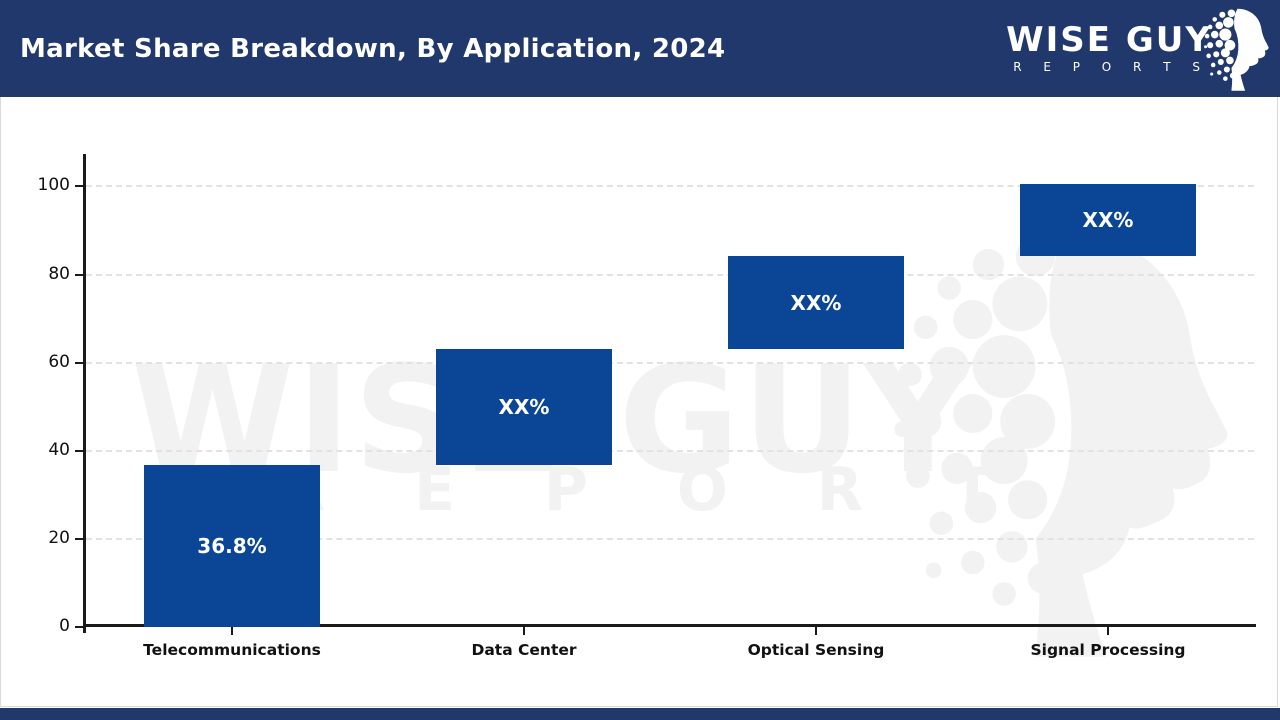 Image resolution: width=1280 pixels, height=720 pixels. I want to click on bar-value-label: 36.8%, so click(232, 545).